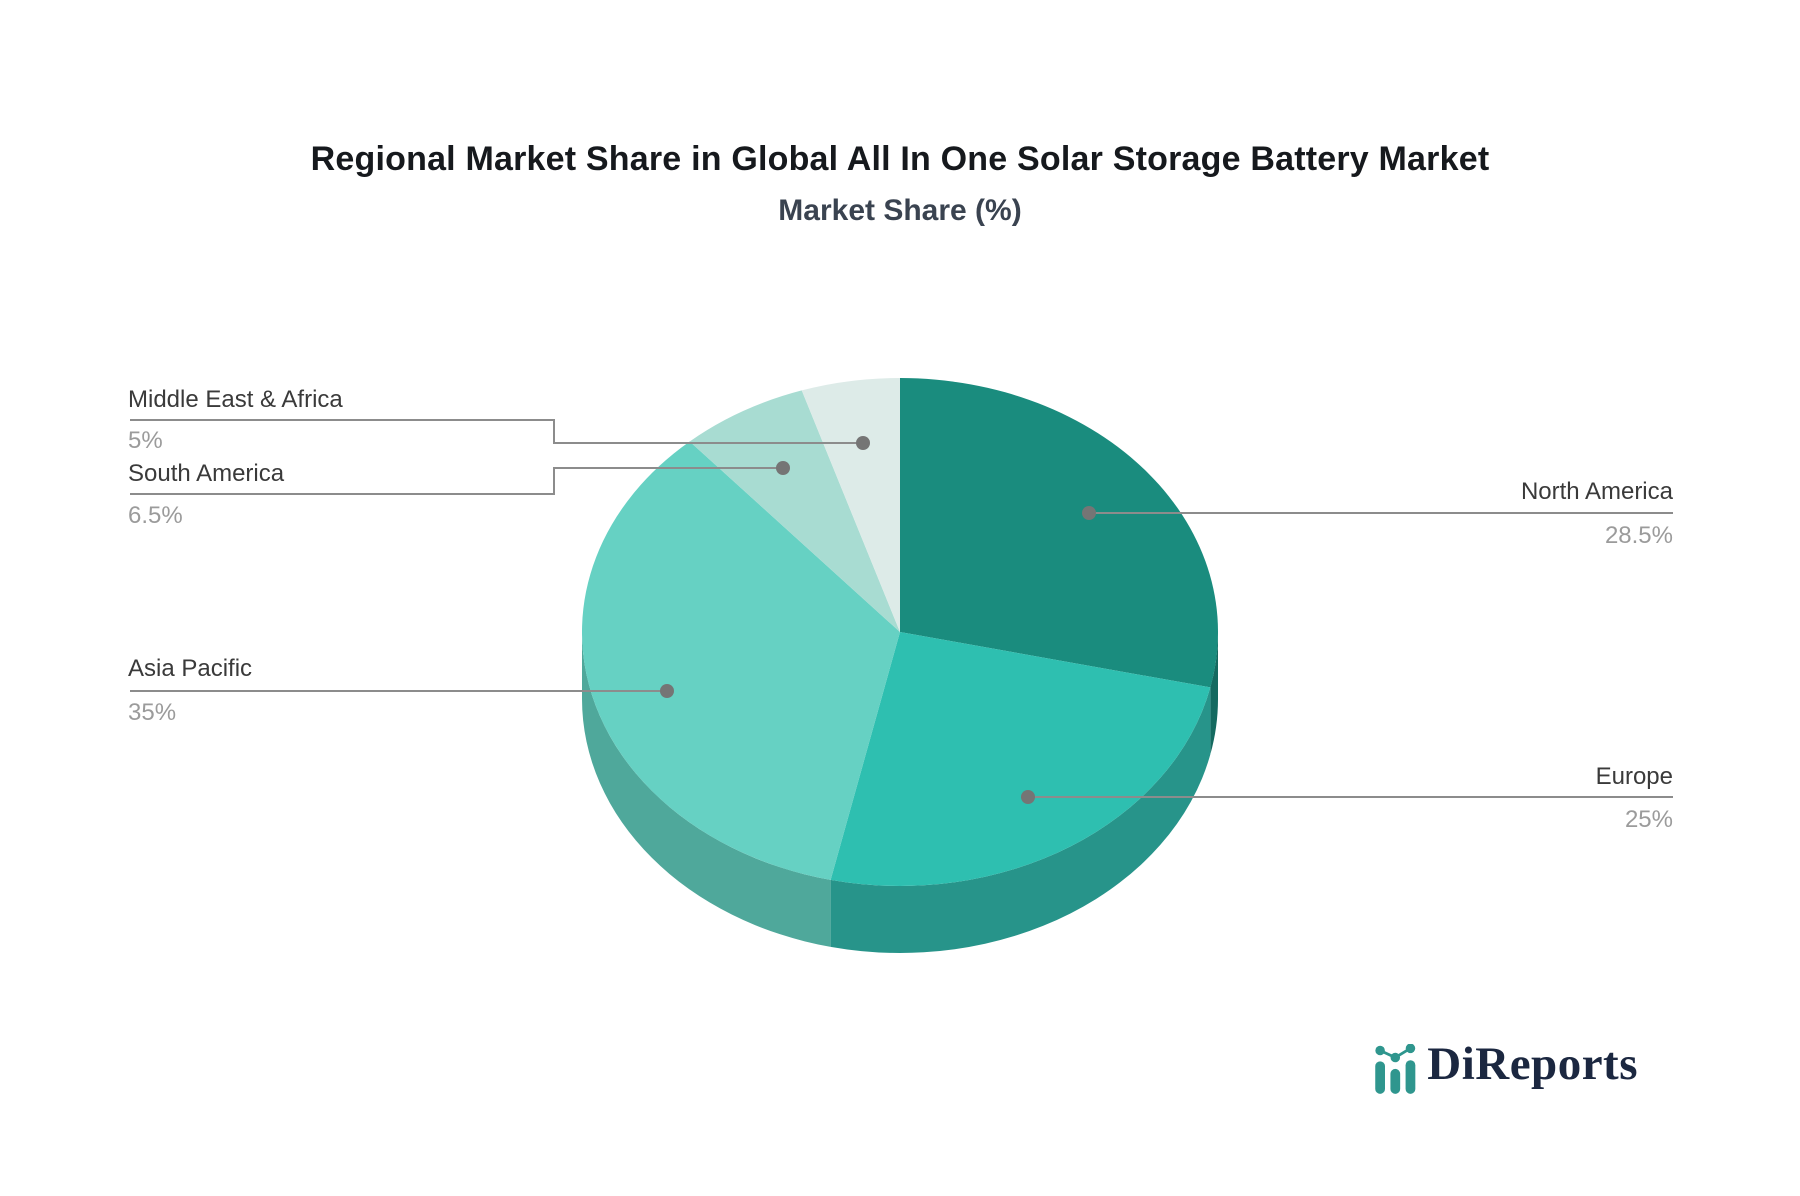 This screenshot has height=1196, width=1800. I want to click on pie-slice-side-north-america, so click(1214, 693).